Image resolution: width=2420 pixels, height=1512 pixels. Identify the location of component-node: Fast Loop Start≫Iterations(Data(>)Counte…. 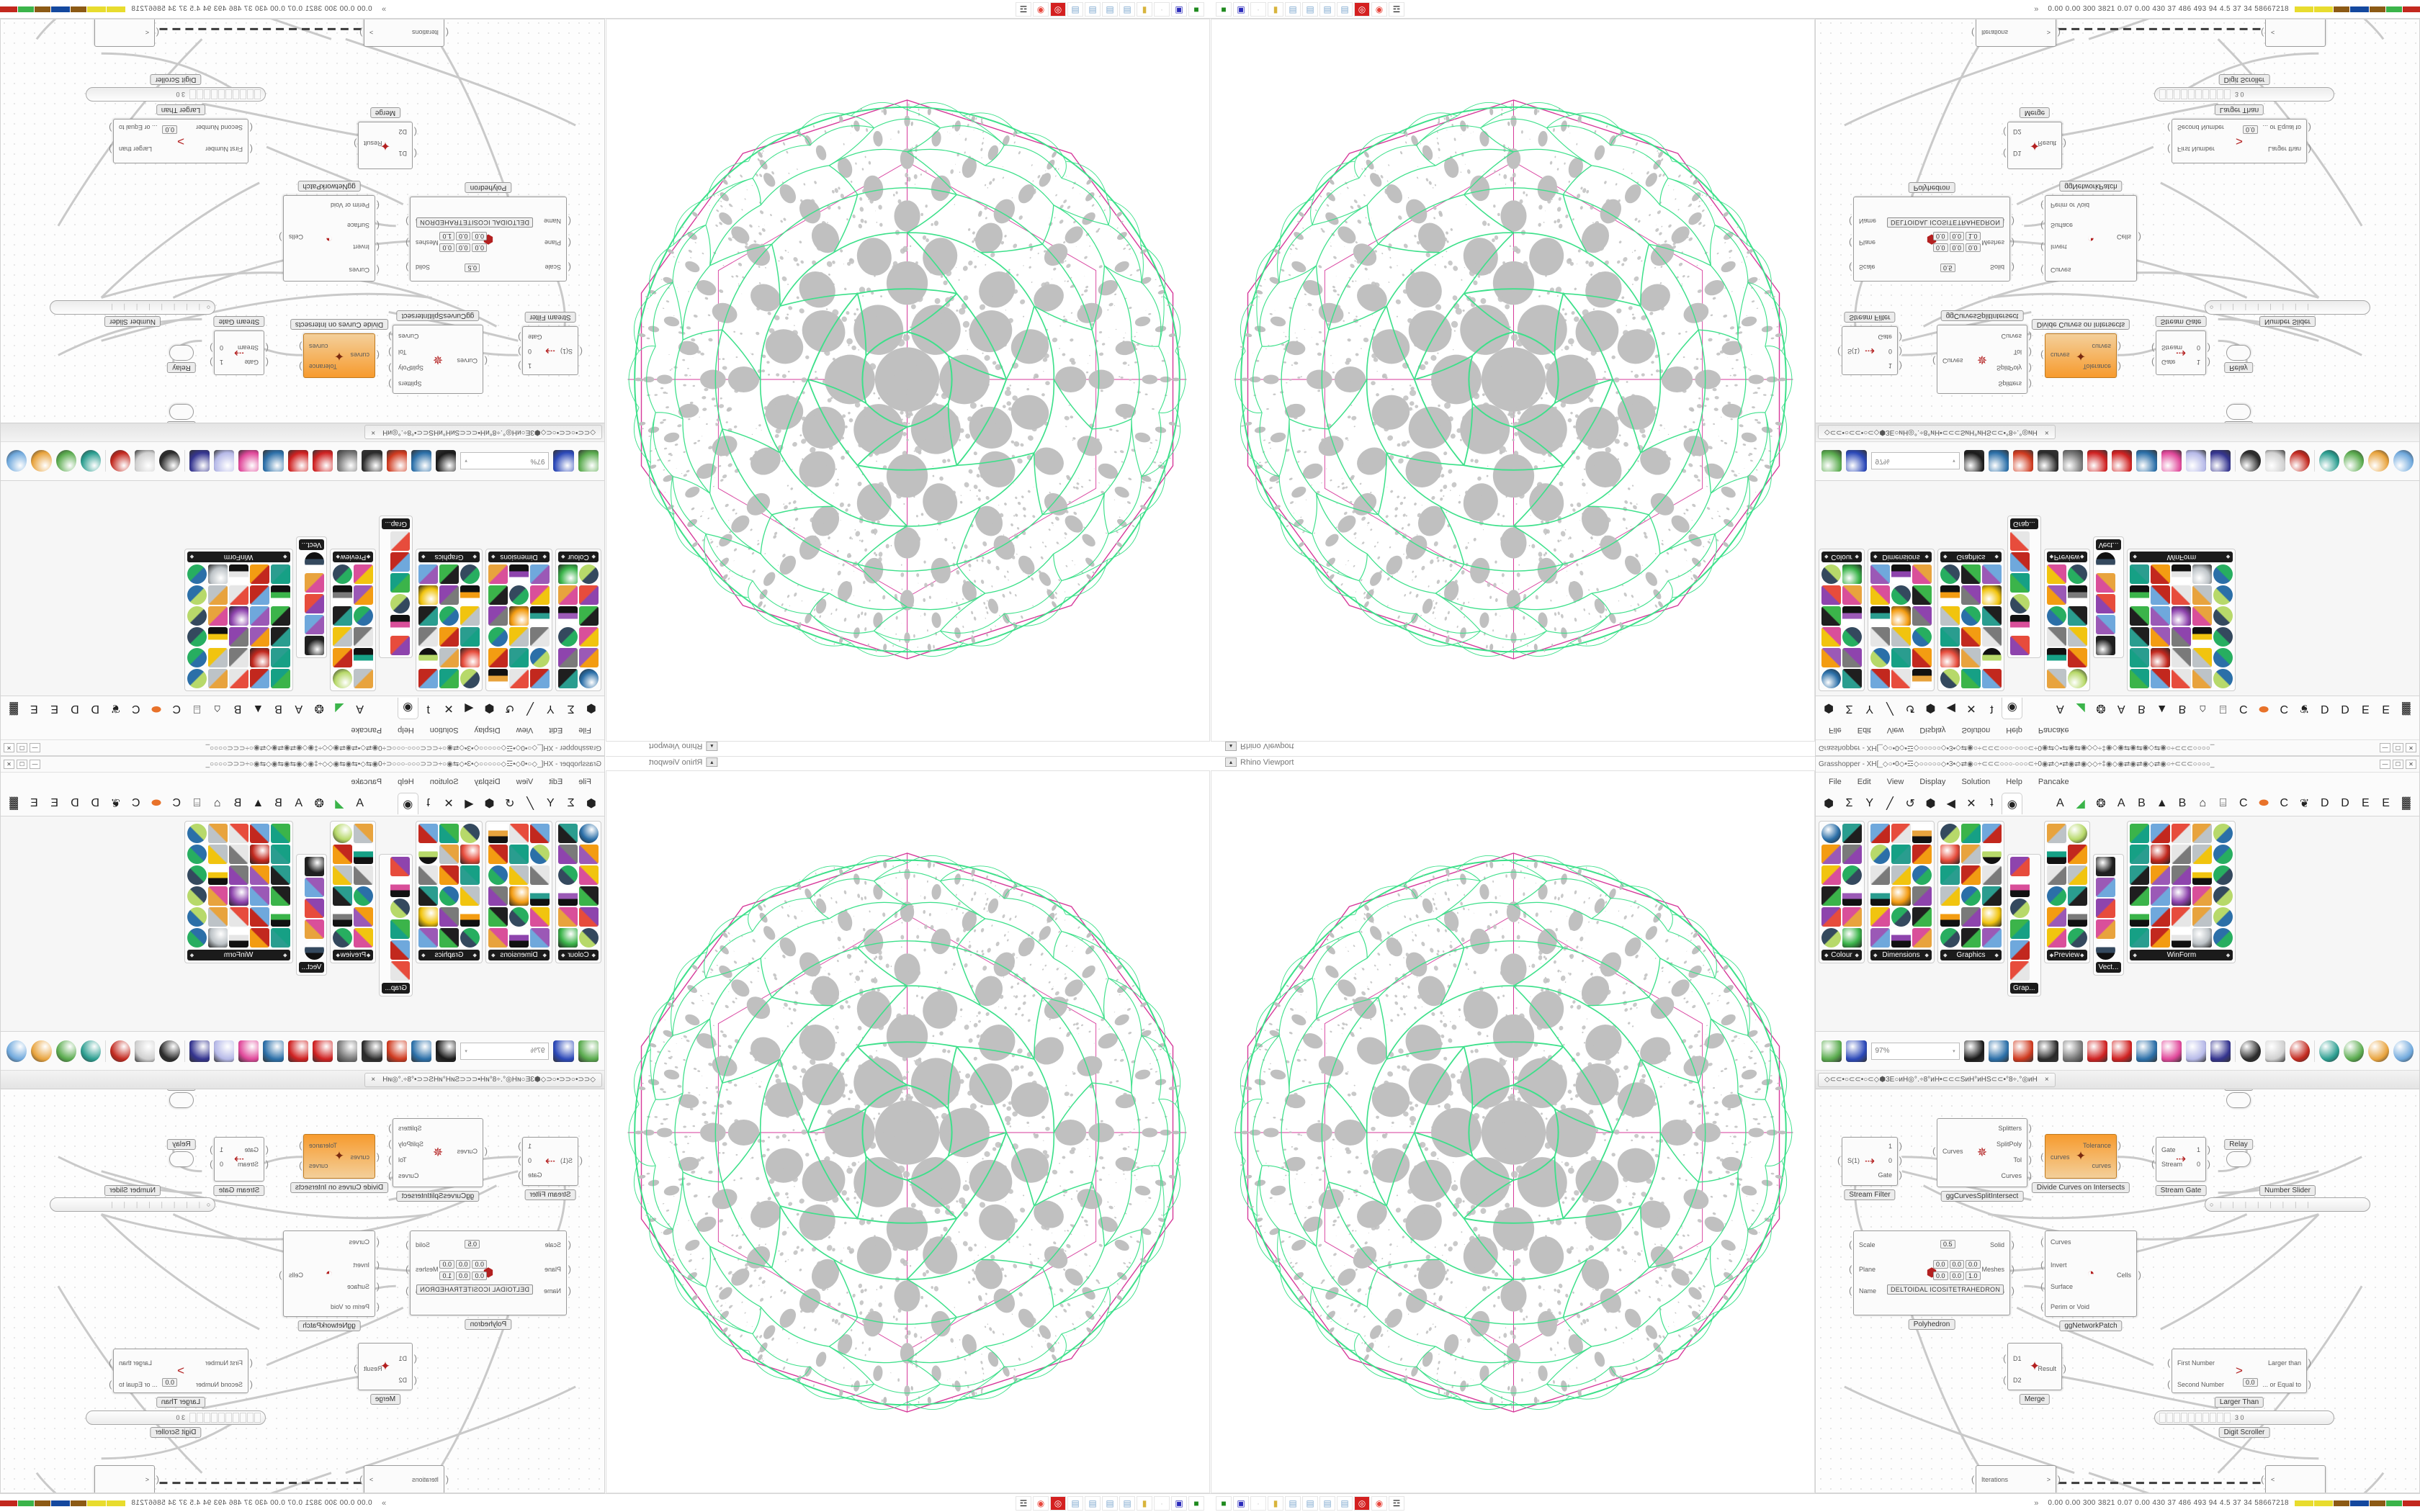
(404, 1479).